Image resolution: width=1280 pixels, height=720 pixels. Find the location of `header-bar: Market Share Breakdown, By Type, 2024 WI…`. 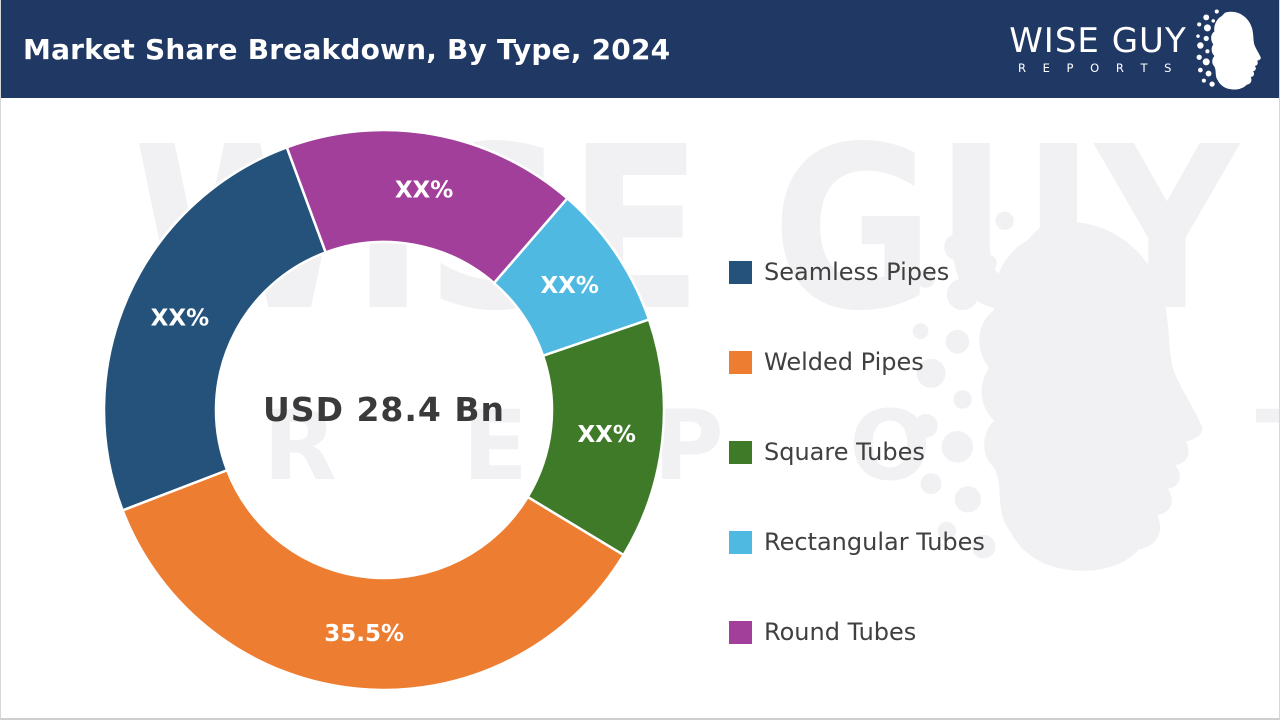

header-bar: Market Share Breakdown, By Type, 2024 WI… is located at coordinates (640, 49).